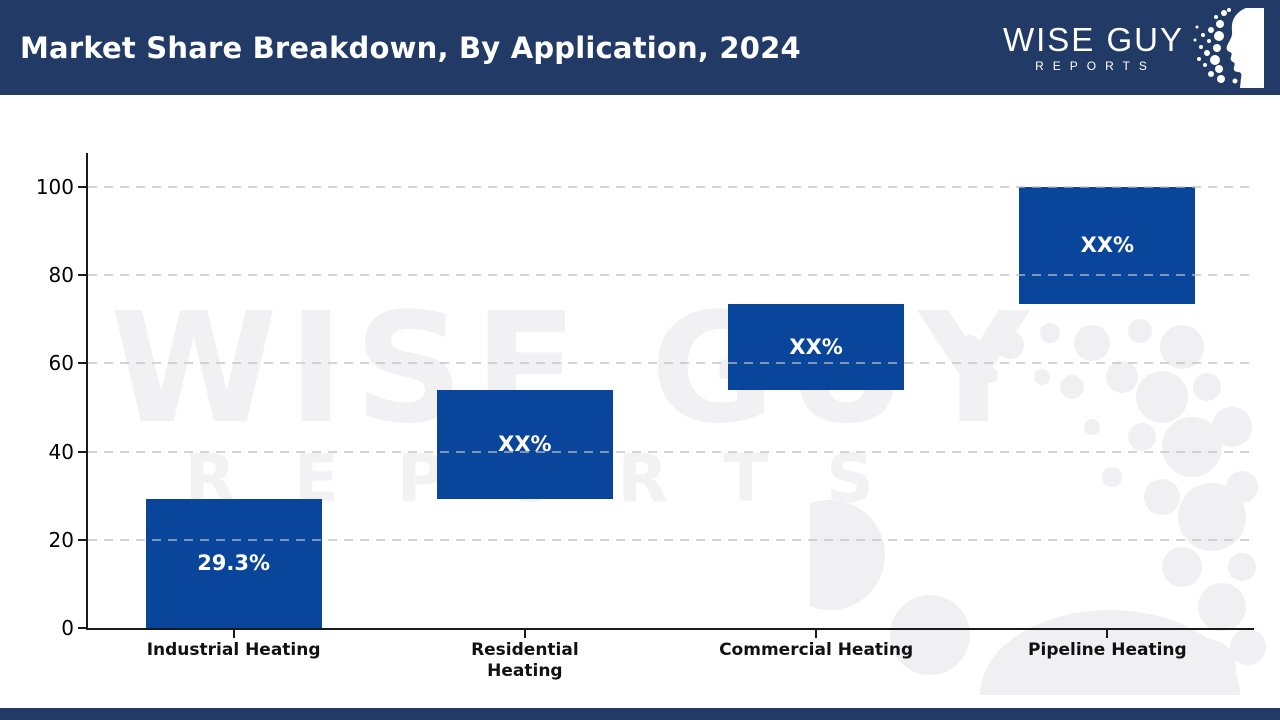 Image resolution: width=1280 pixels, height=720 pixels. What do you see at coordinates (1093, 39) in the screenshot?
I see `logo-name-text: WISE GUY` at bounding box center [1093, 39].